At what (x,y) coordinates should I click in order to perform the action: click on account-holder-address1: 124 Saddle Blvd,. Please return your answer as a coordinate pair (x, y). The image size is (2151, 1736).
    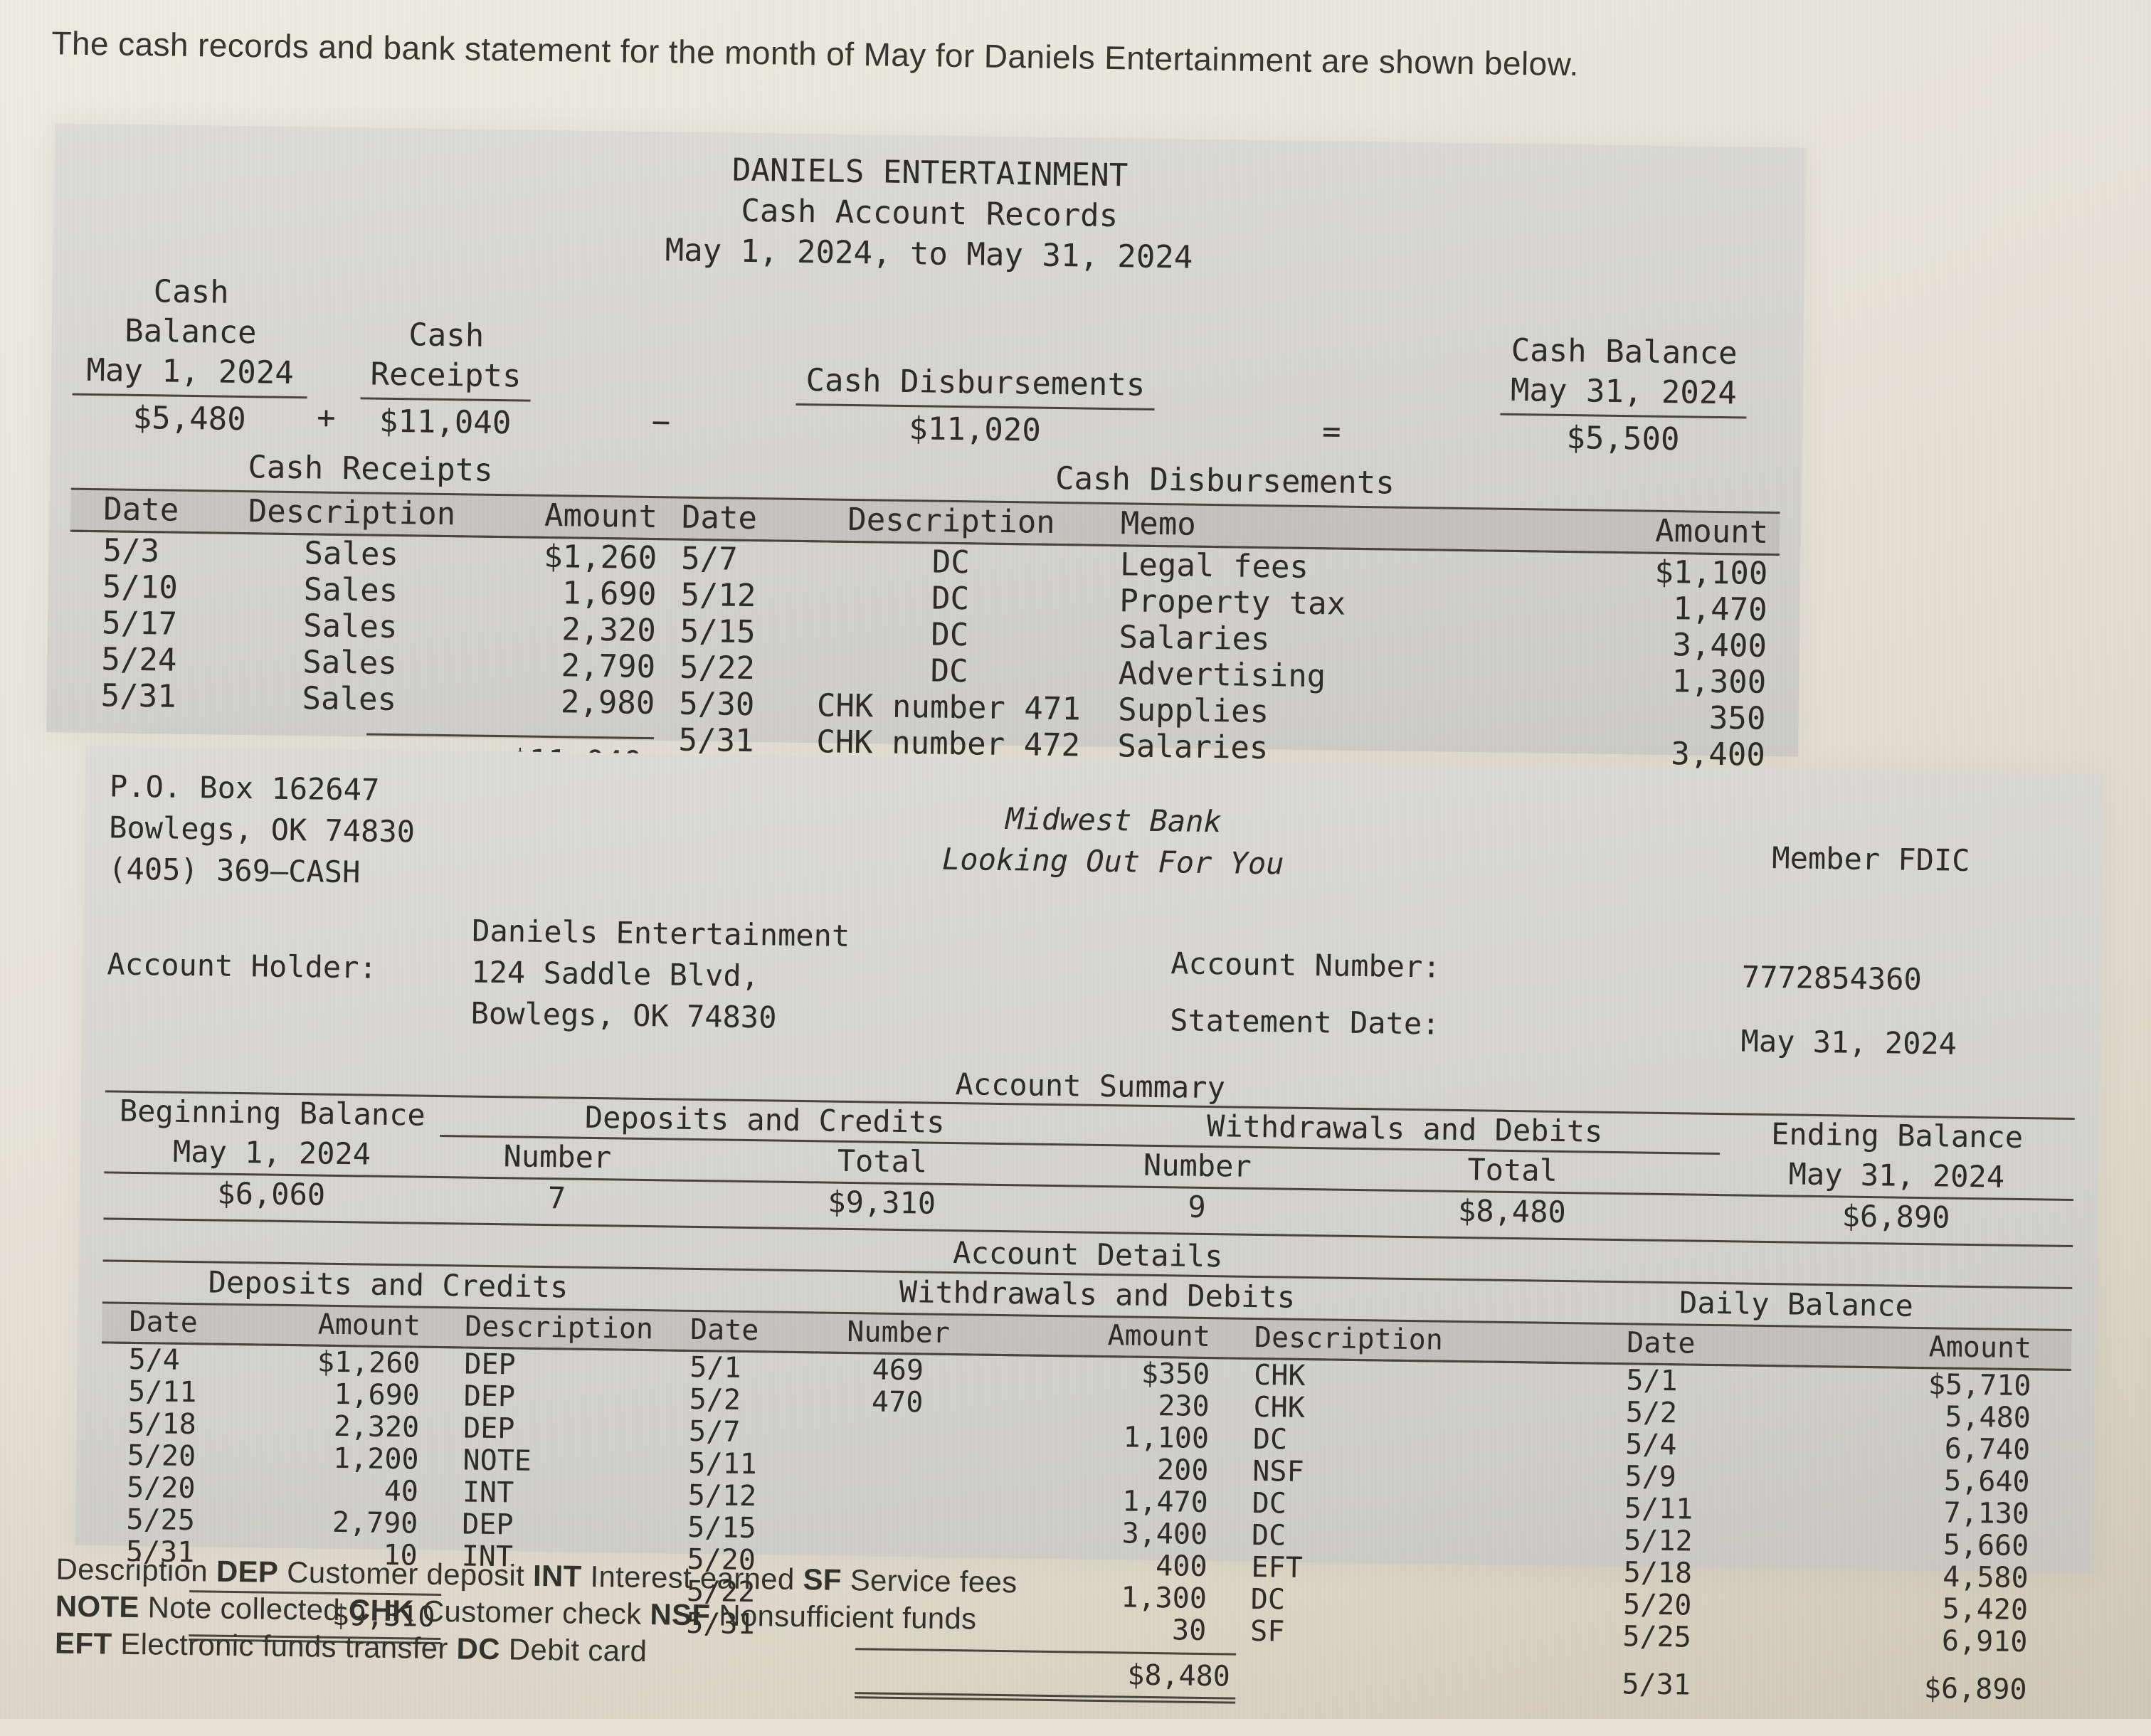
    Looking at the image, I should click on (616, 974).